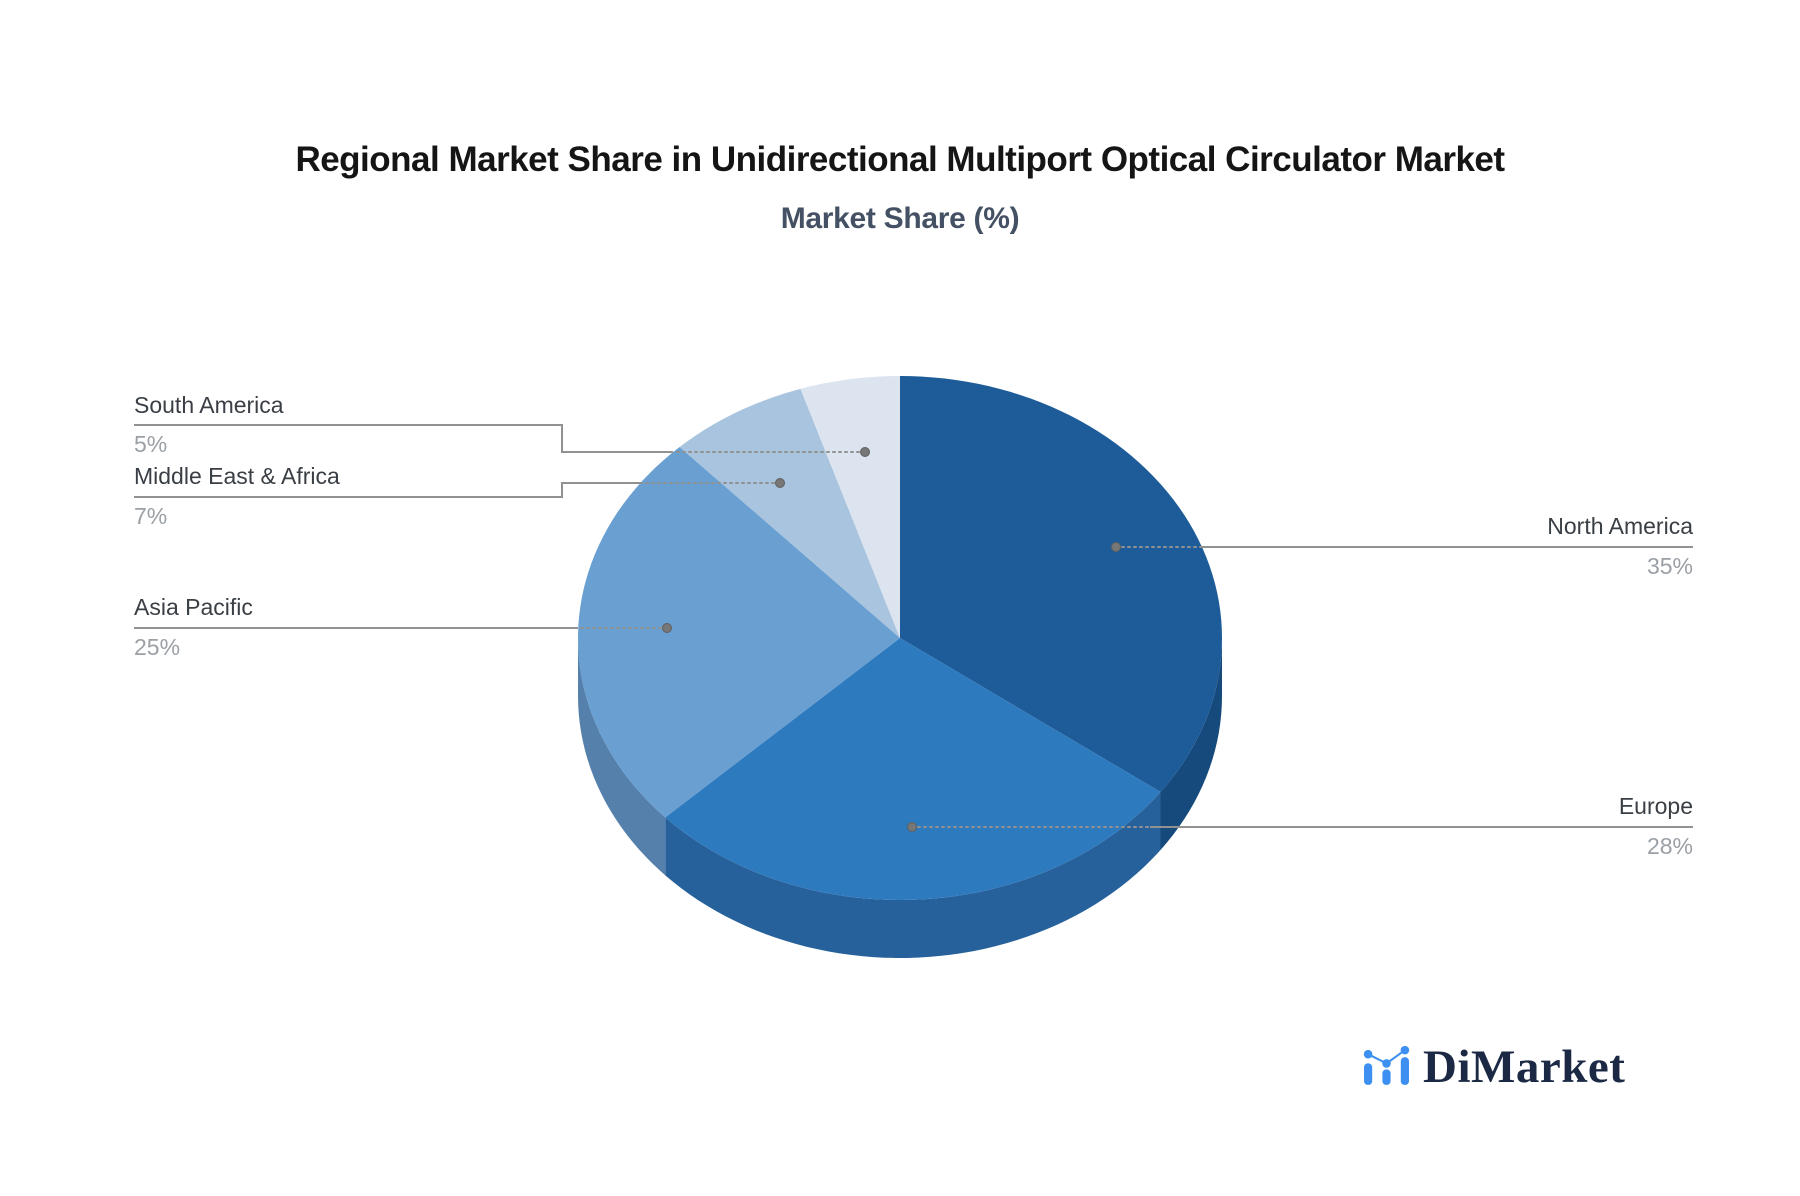 This screenshot has width=1800, height=1196. What do you see at coordinates (900, 218) in the screenshot?
I see `chart-subtitle: Market Share (%)` at bounding box center [900, 218].